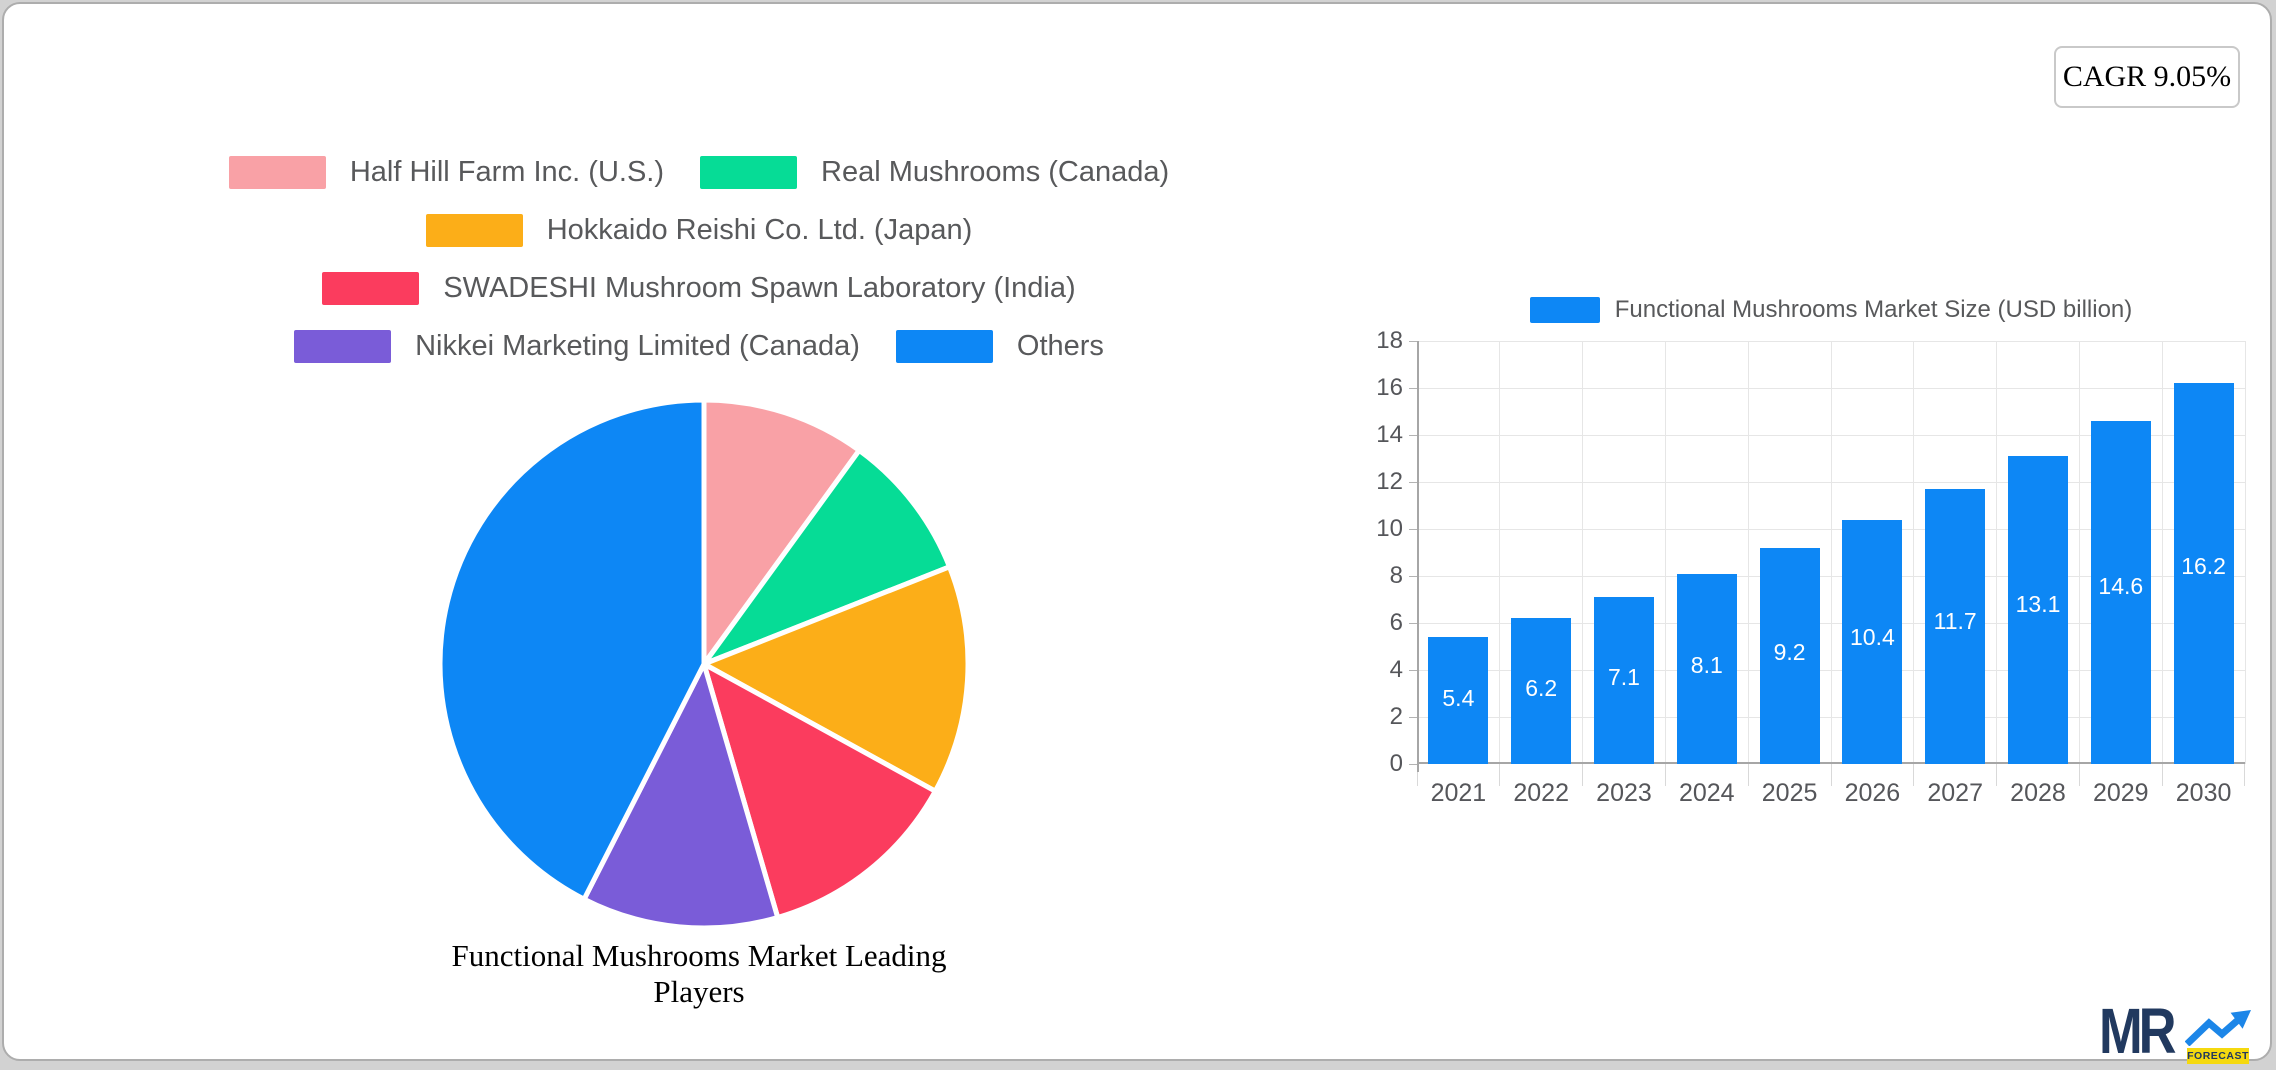  I want to click on legend-item-label: Half Hill Farm Inc. (U.S.), so click(507, 172).